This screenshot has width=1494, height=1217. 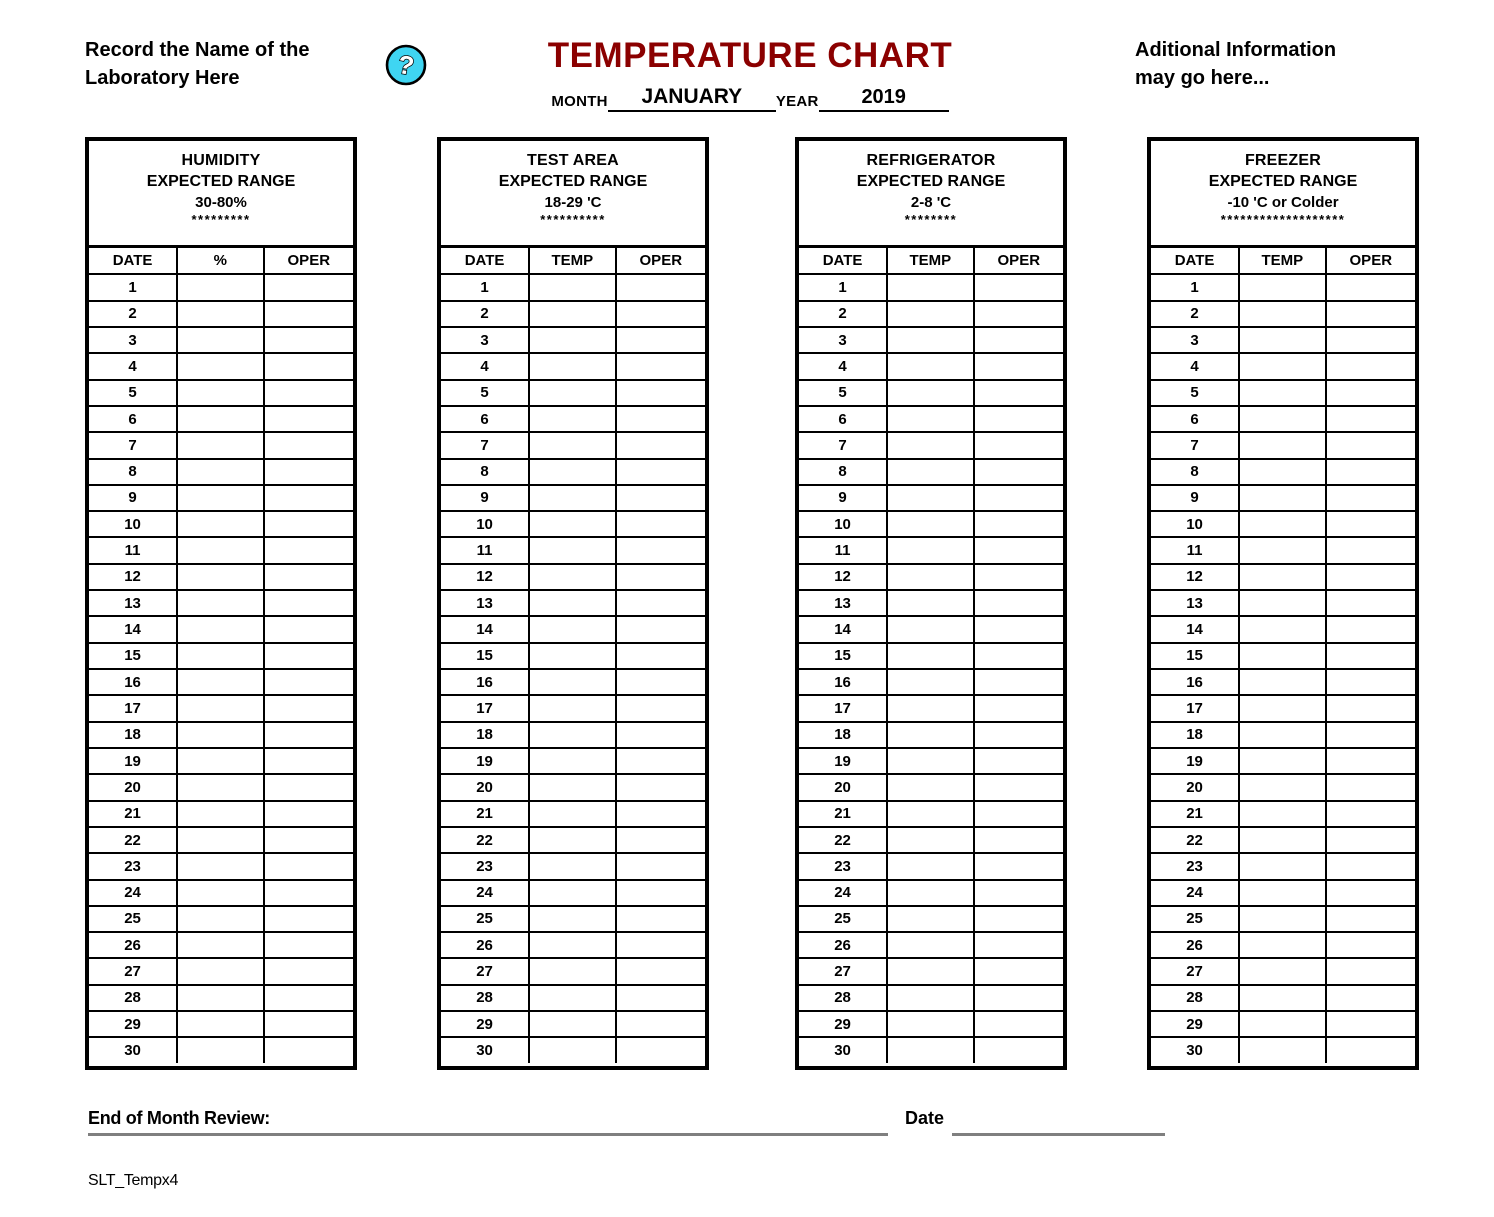 What do you see at coordinates (691, 98) in the screenshot?
I see `month-value-field: JANUARY` at bounding box center [691, 98].